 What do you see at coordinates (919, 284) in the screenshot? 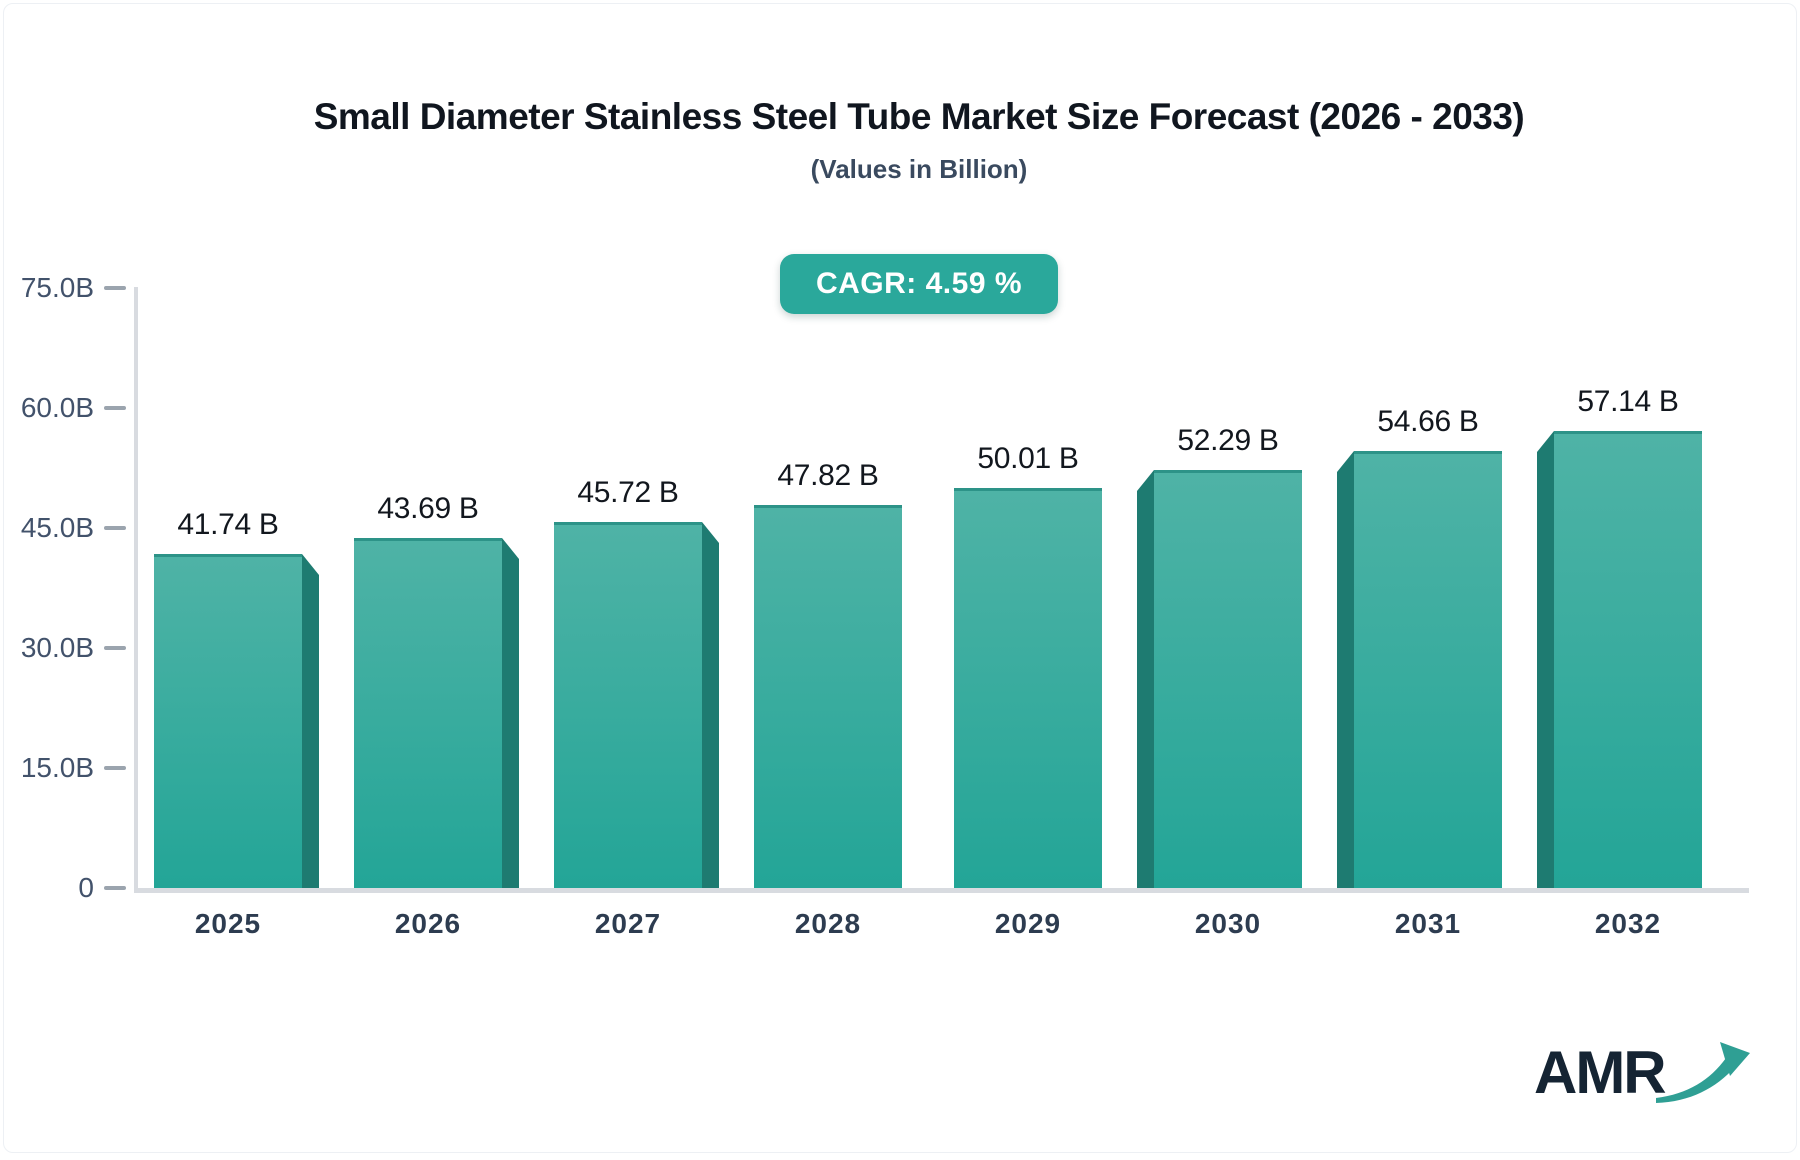
I see `cagr-badge: CAGR: 4.59 %` at bounding box center [919, 284].